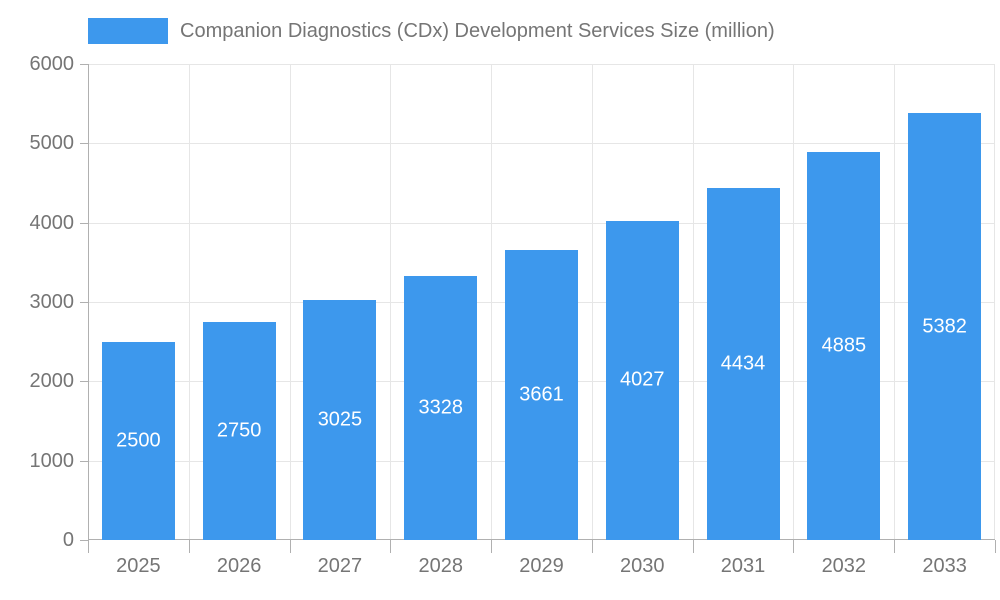  I want to click on bar-2029, so click(541, 394).